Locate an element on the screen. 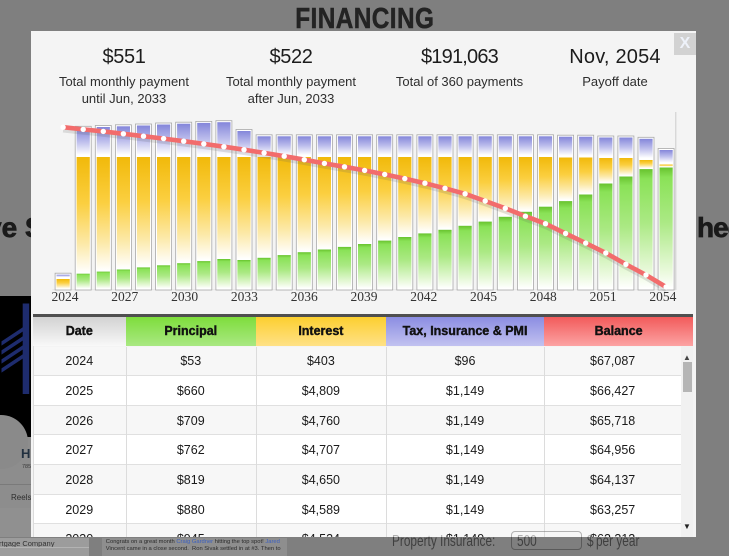  svg-text: 2036 is located at coordinates (303, 296).